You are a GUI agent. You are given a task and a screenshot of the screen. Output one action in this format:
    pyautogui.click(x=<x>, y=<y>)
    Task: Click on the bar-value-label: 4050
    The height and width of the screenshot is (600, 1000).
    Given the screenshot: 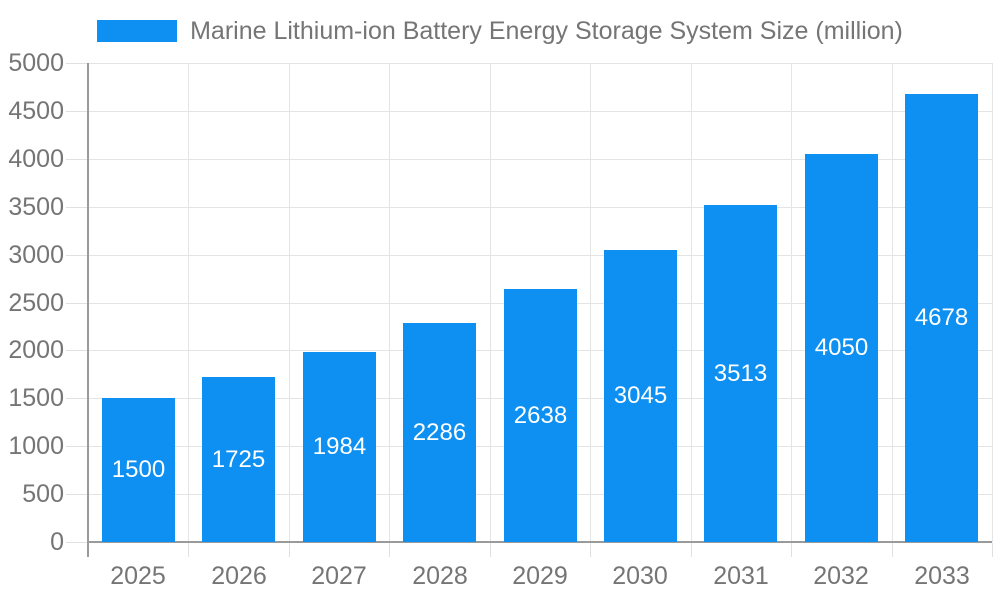 What is the action you would take?
    pyautogui.click(x=841, y=347)
    